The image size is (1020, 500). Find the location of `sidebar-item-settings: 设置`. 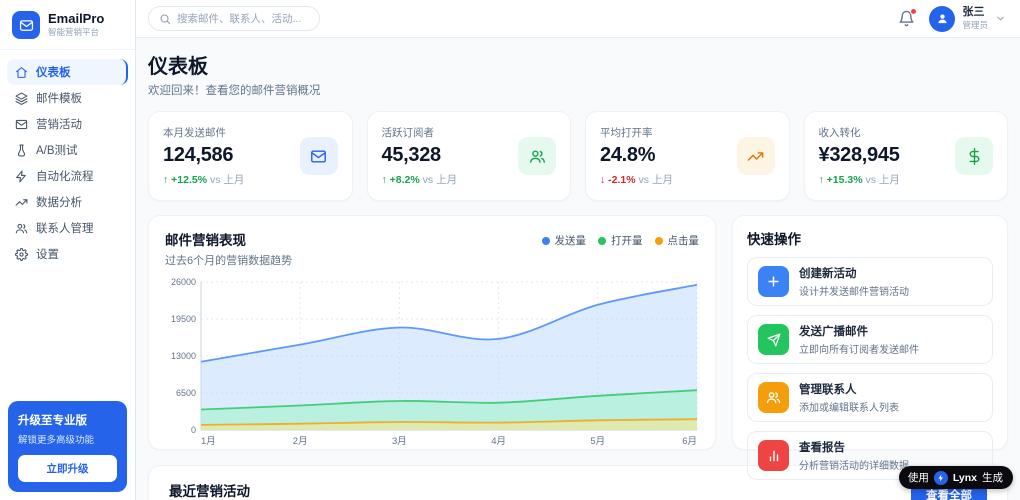

sidebar-item-settings: 设置 is located at coordinates (67, 254).